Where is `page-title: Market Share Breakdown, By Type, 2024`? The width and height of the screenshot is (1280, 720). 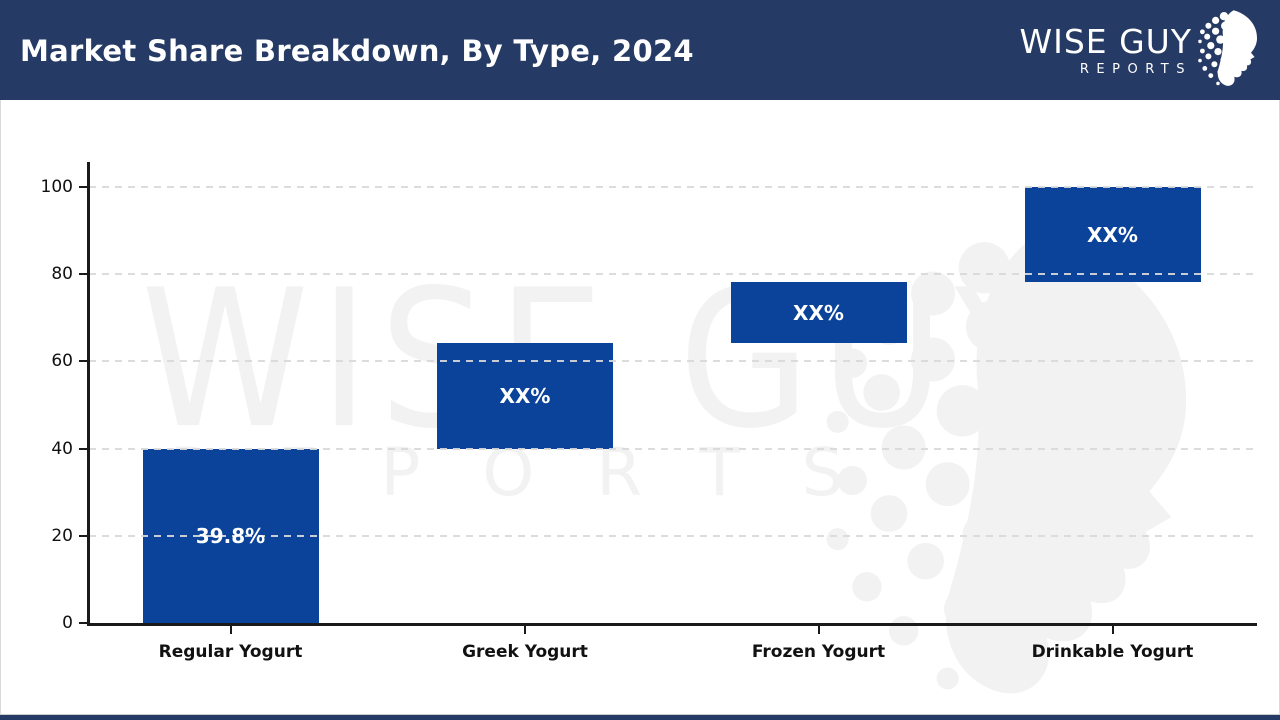
page-title: Market Share Breakdown, By Type, 2024 is located at coordinates (357, 51).